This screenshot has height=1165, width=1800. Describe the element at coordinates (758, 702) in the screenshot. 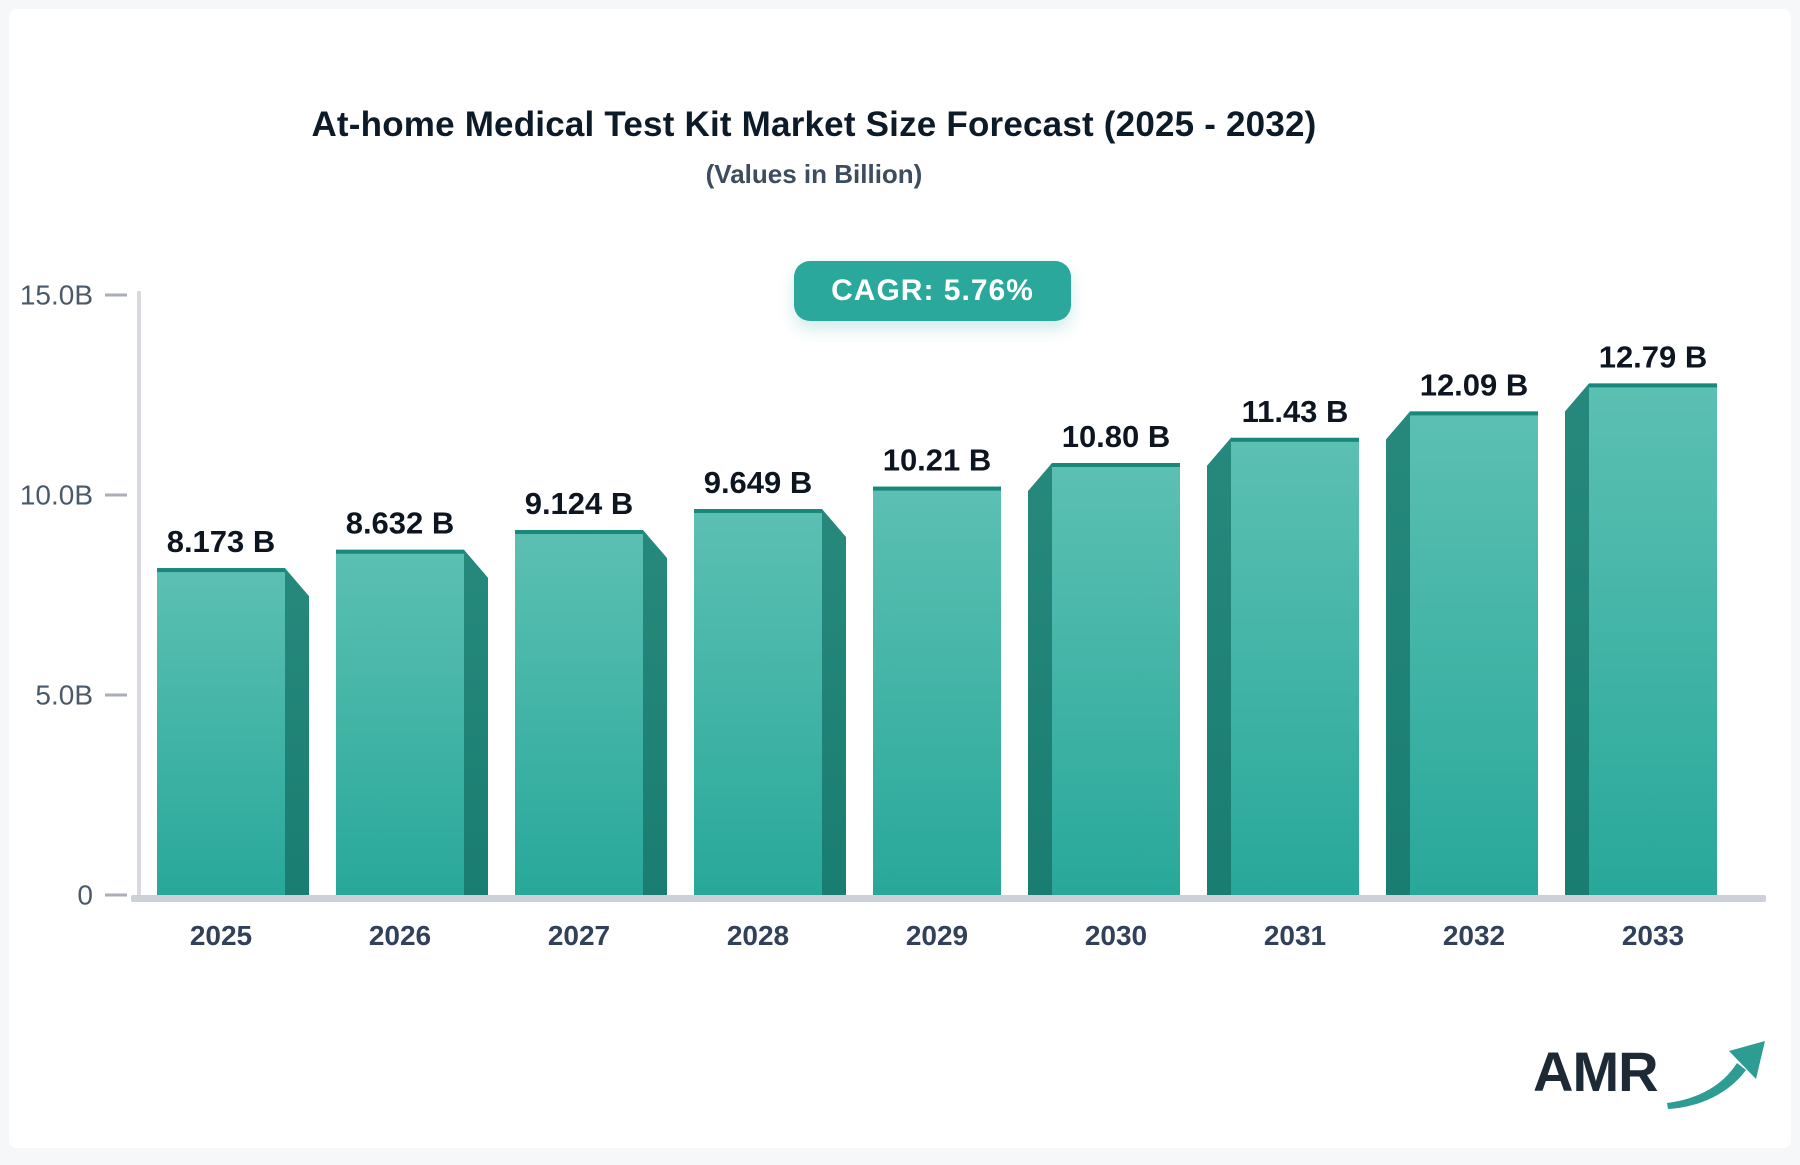

I see `bar-2028` at that location.